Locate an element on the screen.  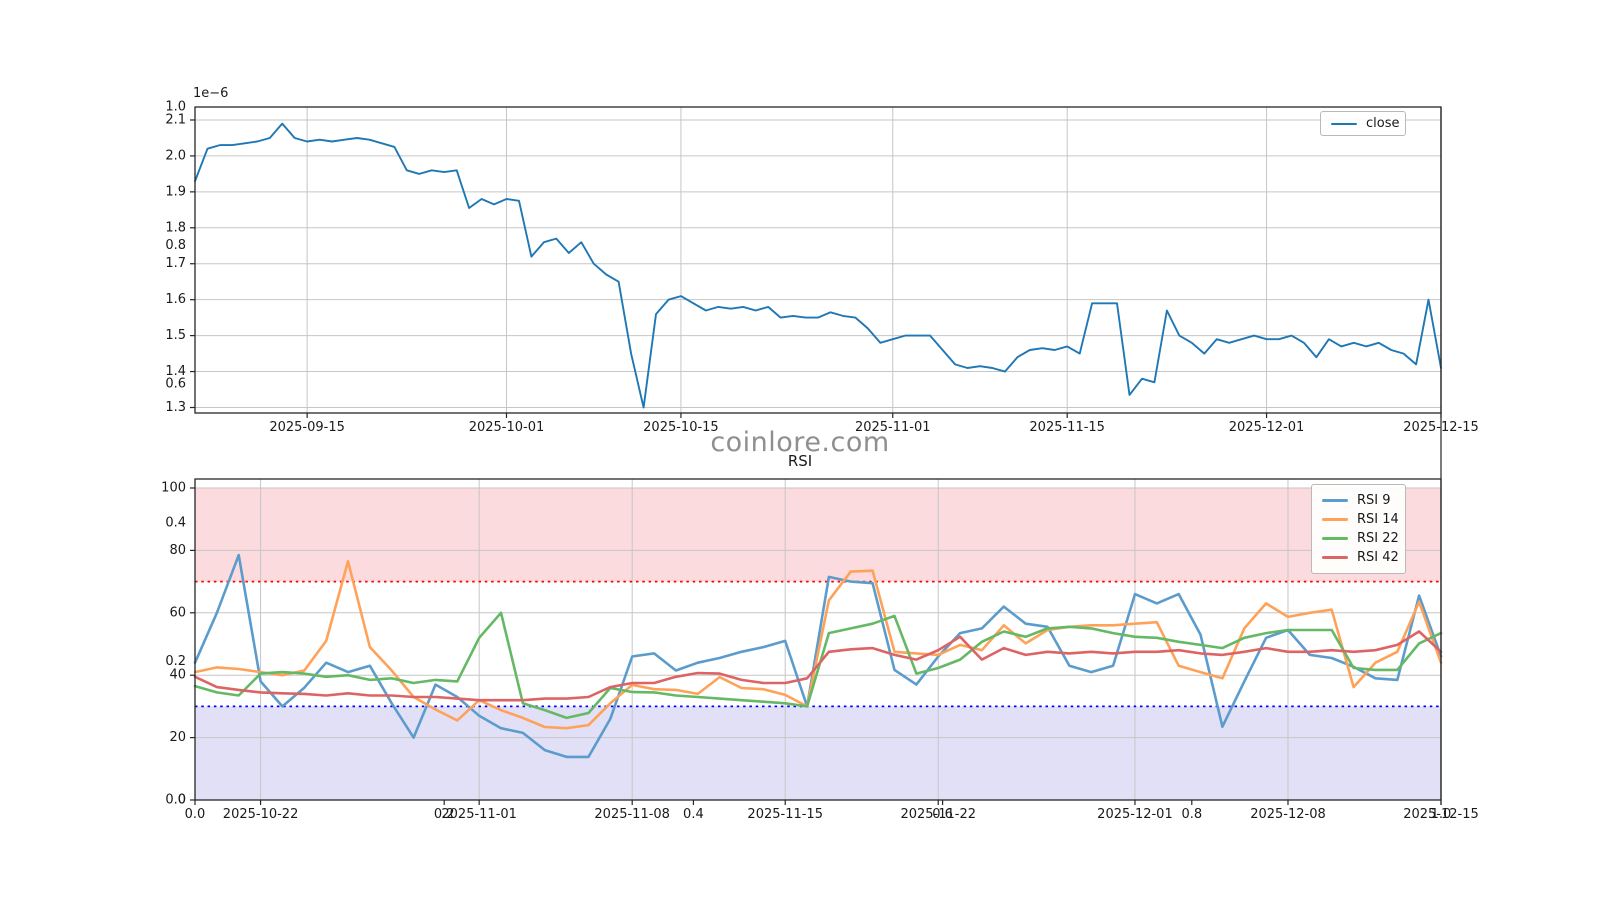
artifact-x-tick-label: 0.0 is located at coordinates (195, 814).